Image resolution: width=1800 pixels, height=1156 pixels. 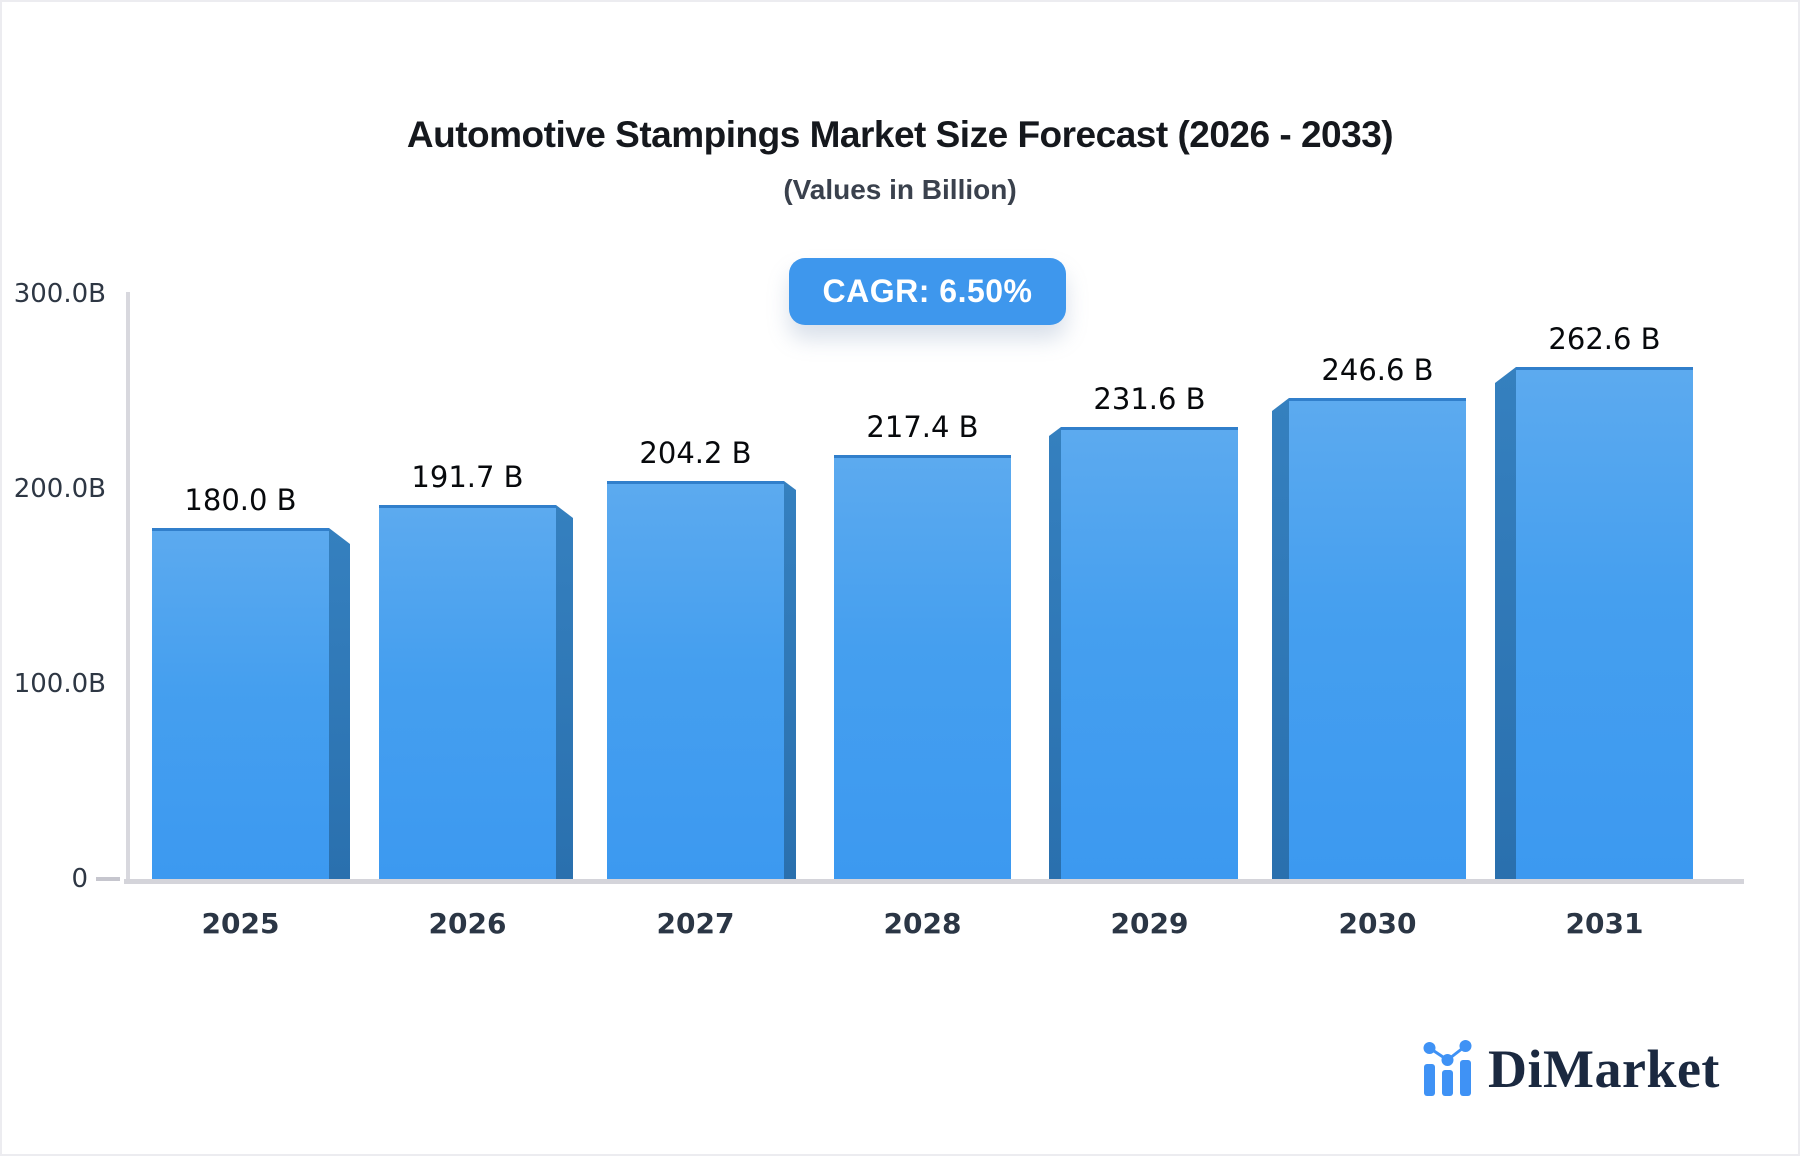 I want to click on x-axis-tick-label-2027: 2027, so click(x=695, y=923).